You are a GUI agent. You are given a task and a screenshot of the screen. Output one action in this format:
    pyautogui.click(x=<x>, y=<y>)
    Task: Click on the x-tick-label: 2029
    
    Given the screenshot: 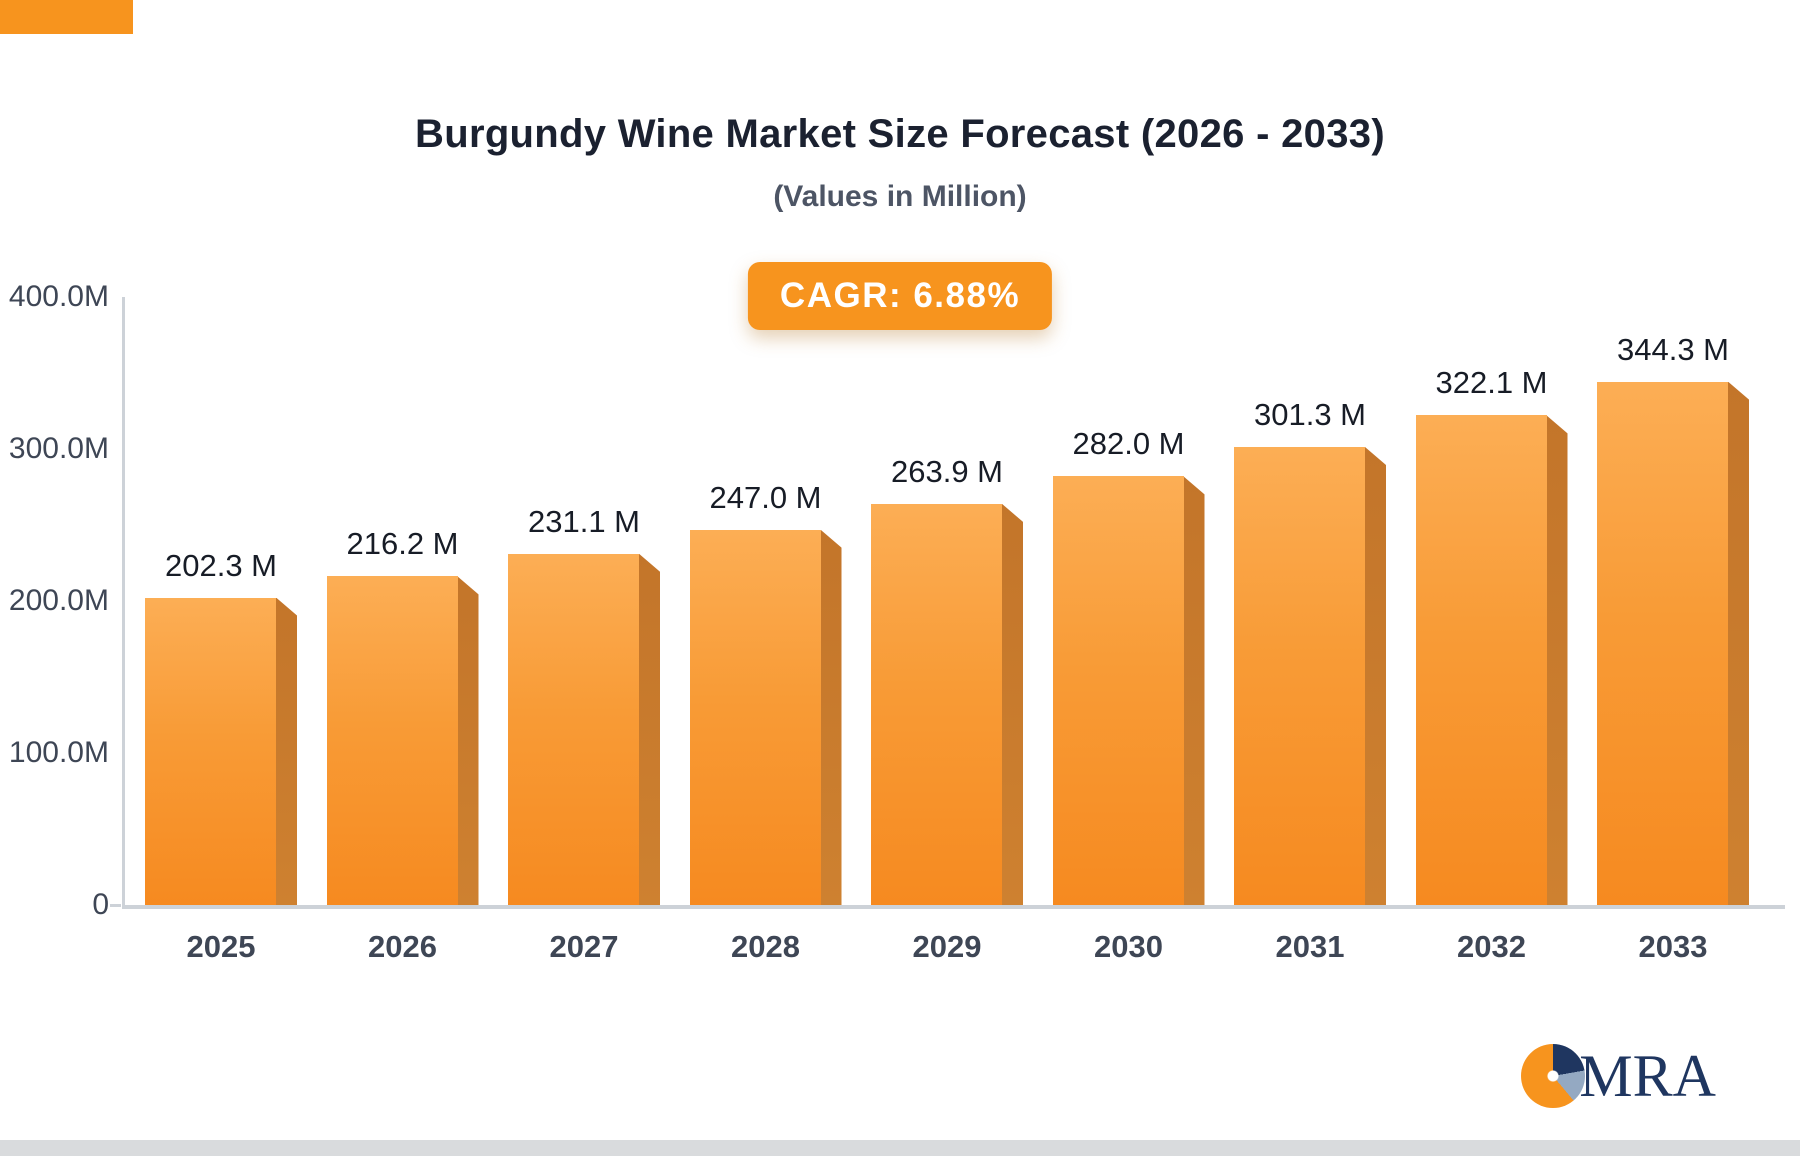 What is the action you would take?
    pyautogui.click(x=947, y=946)
    